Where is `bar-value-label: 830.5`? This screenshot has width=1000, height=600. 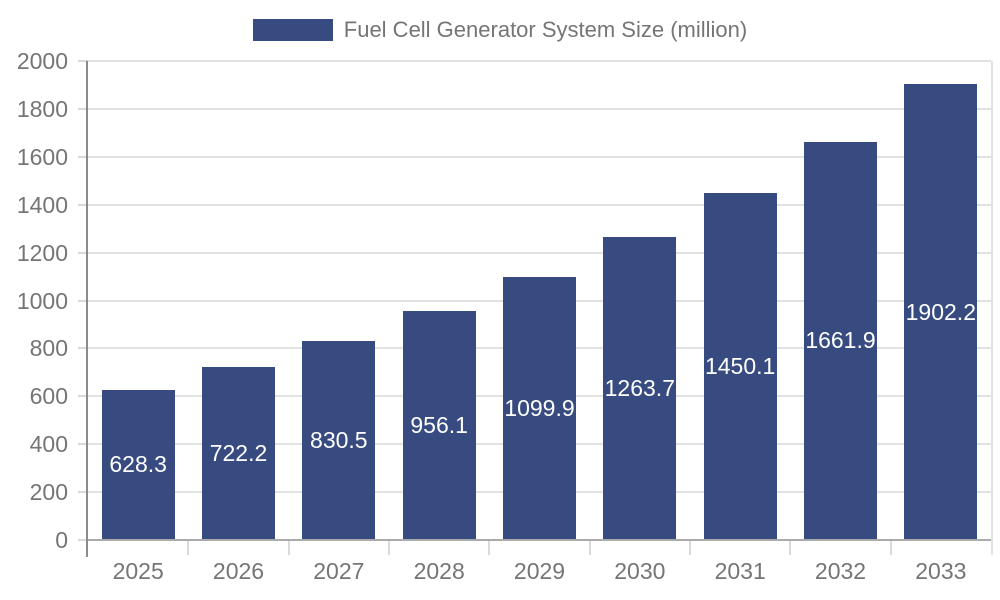
bar-value-label: 830.5 is located at coordinates (339, 440).